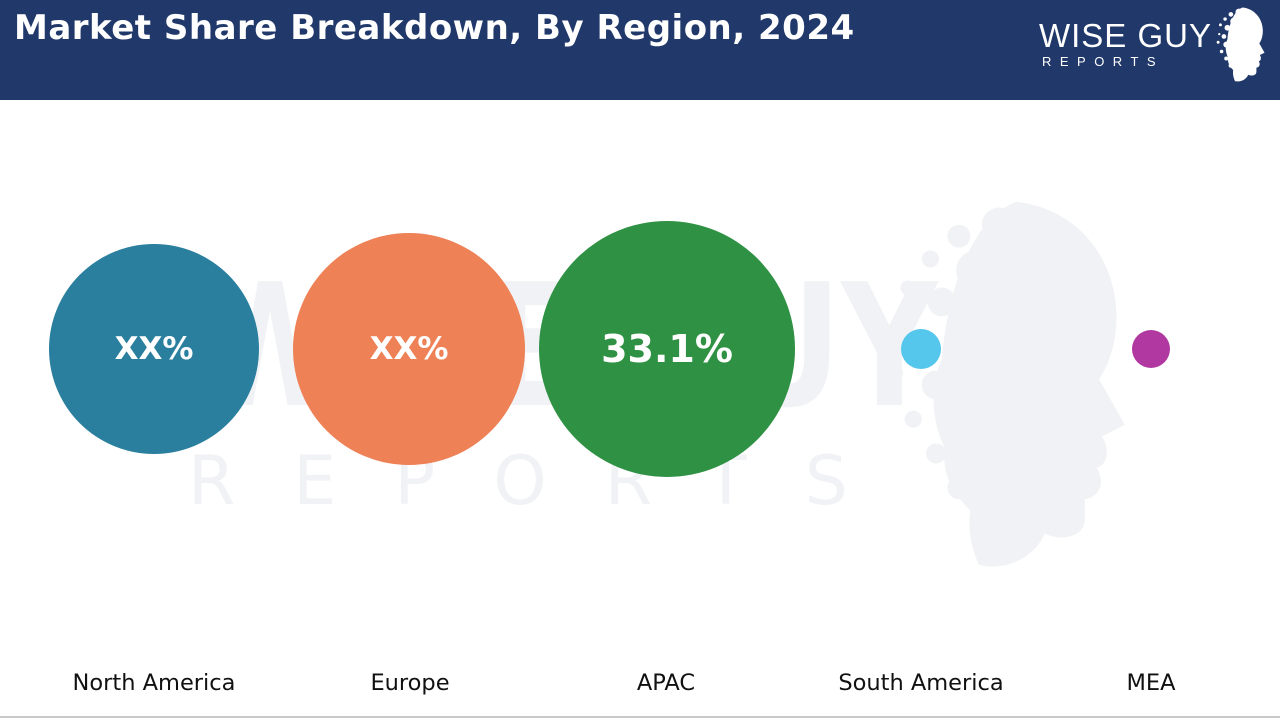 This screenshot has height=720, width=1280. Describe the element at coordinates (921, 349) in the screenshot. I see `bubble-south-america` at that location.